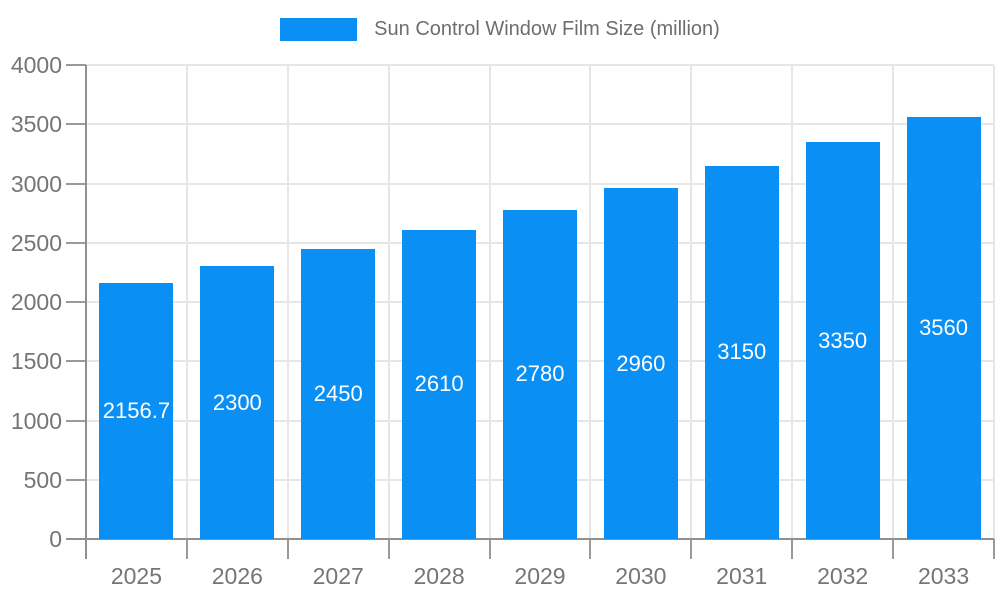 Image resolution: width=1000 pixels, height=600 pixels. I want to click on x-axis-label-2033: 2033, so click(943, 576).